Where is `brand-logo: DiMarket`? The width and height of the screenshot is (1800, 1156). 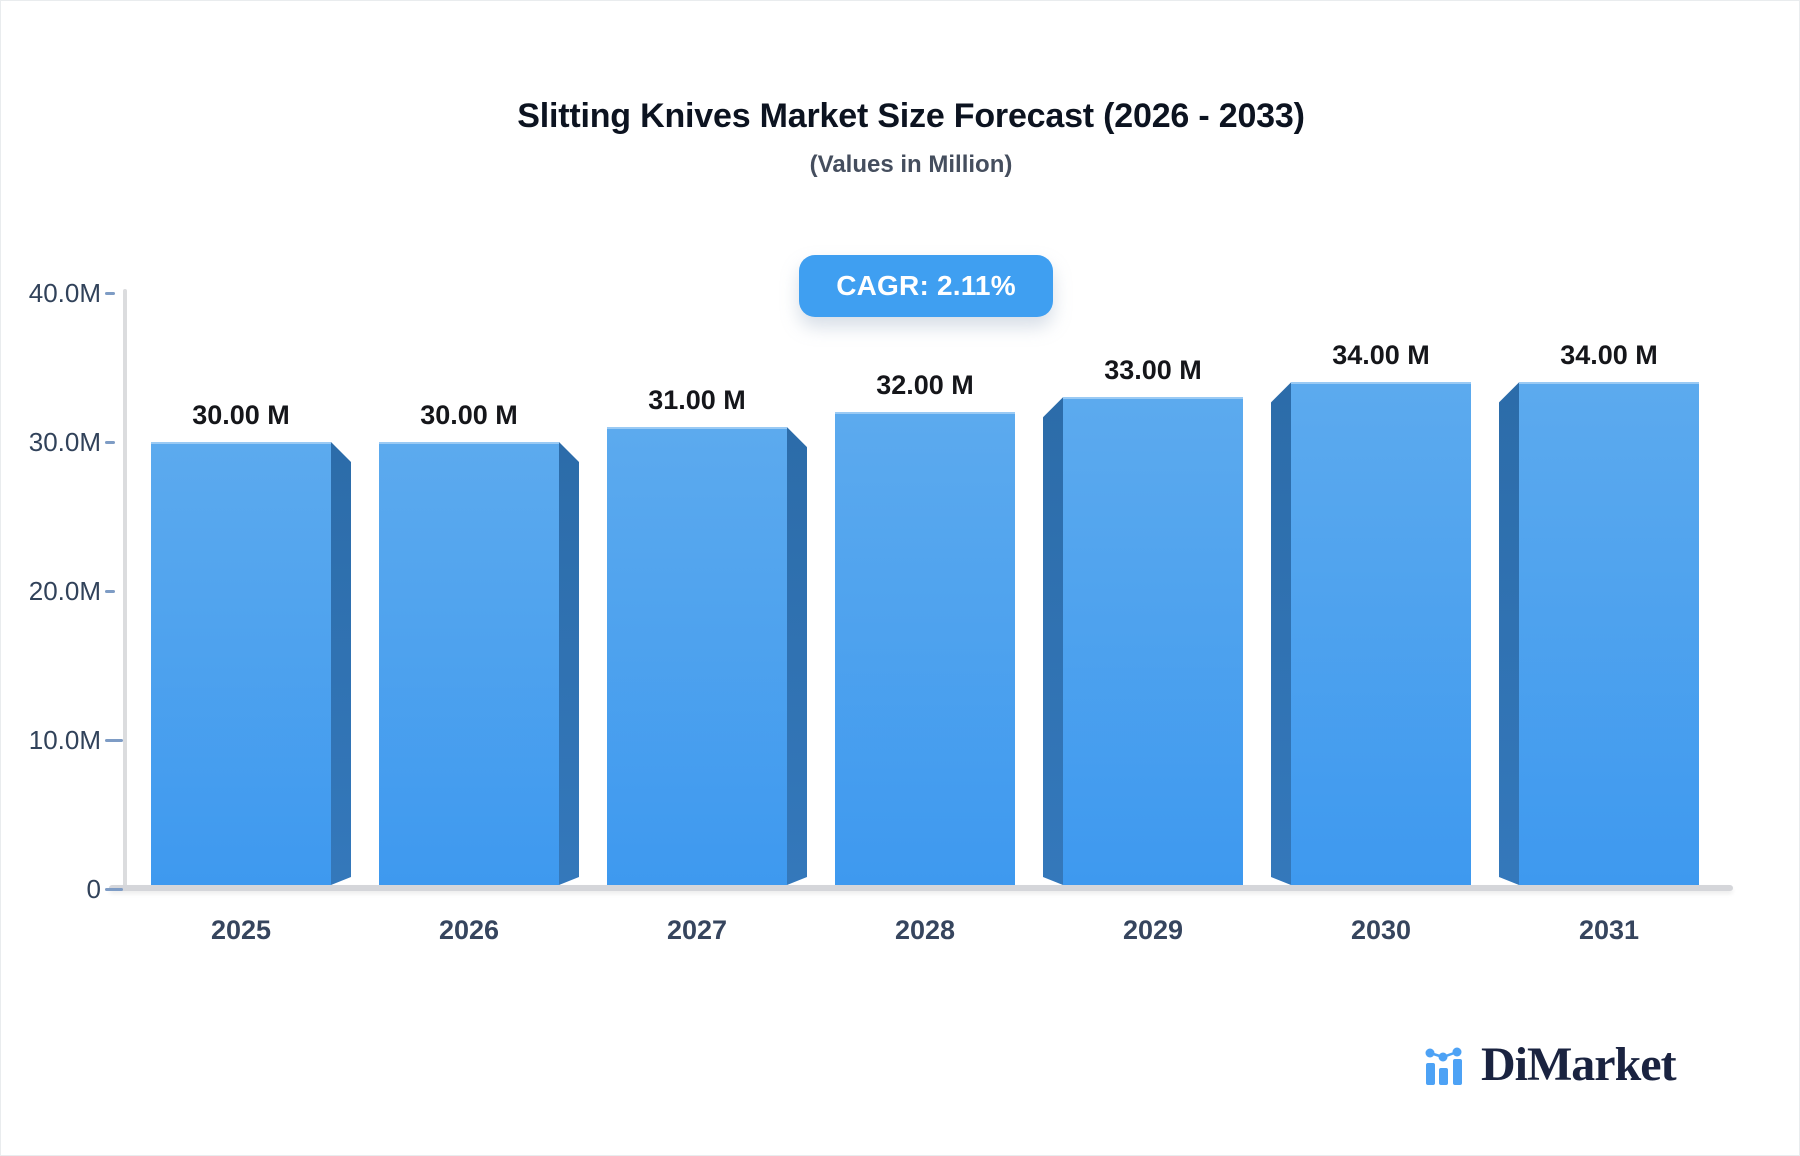
brand-logo: DiMarket is located at coordinates (1550, 1064).